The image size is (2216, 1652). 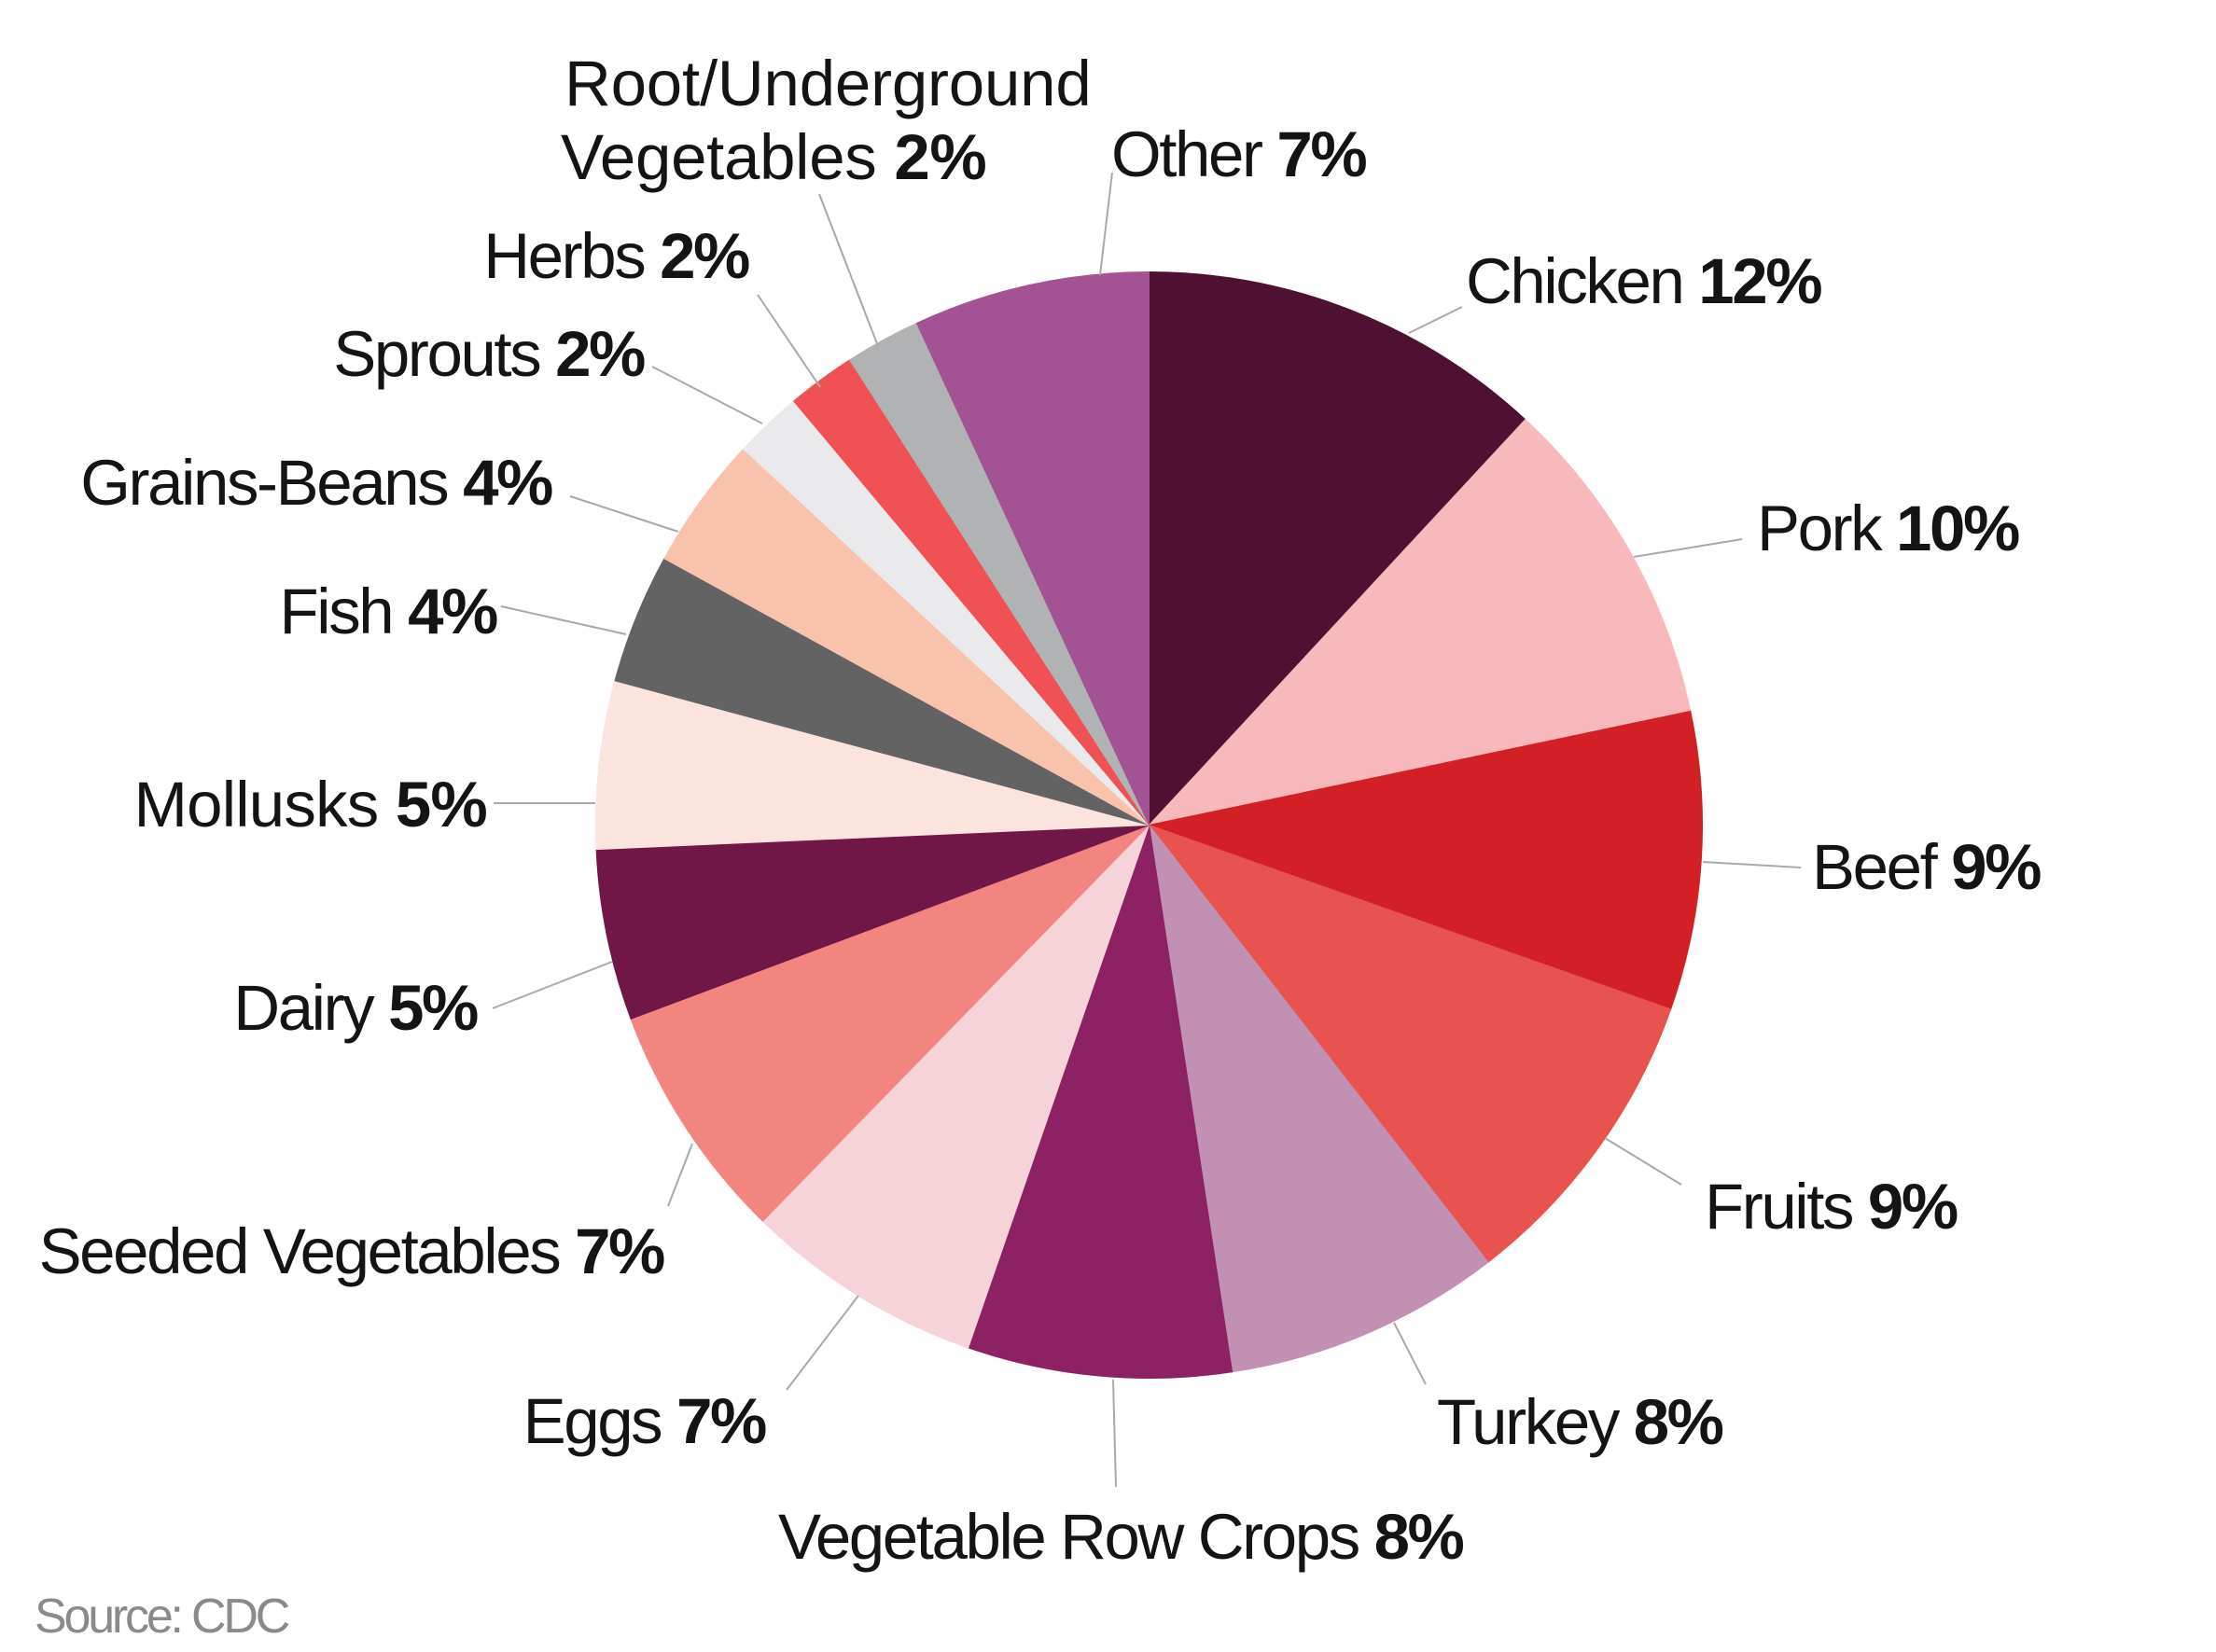 I want to click on svg-text: Fish 4%, so click(x=389, y=612).